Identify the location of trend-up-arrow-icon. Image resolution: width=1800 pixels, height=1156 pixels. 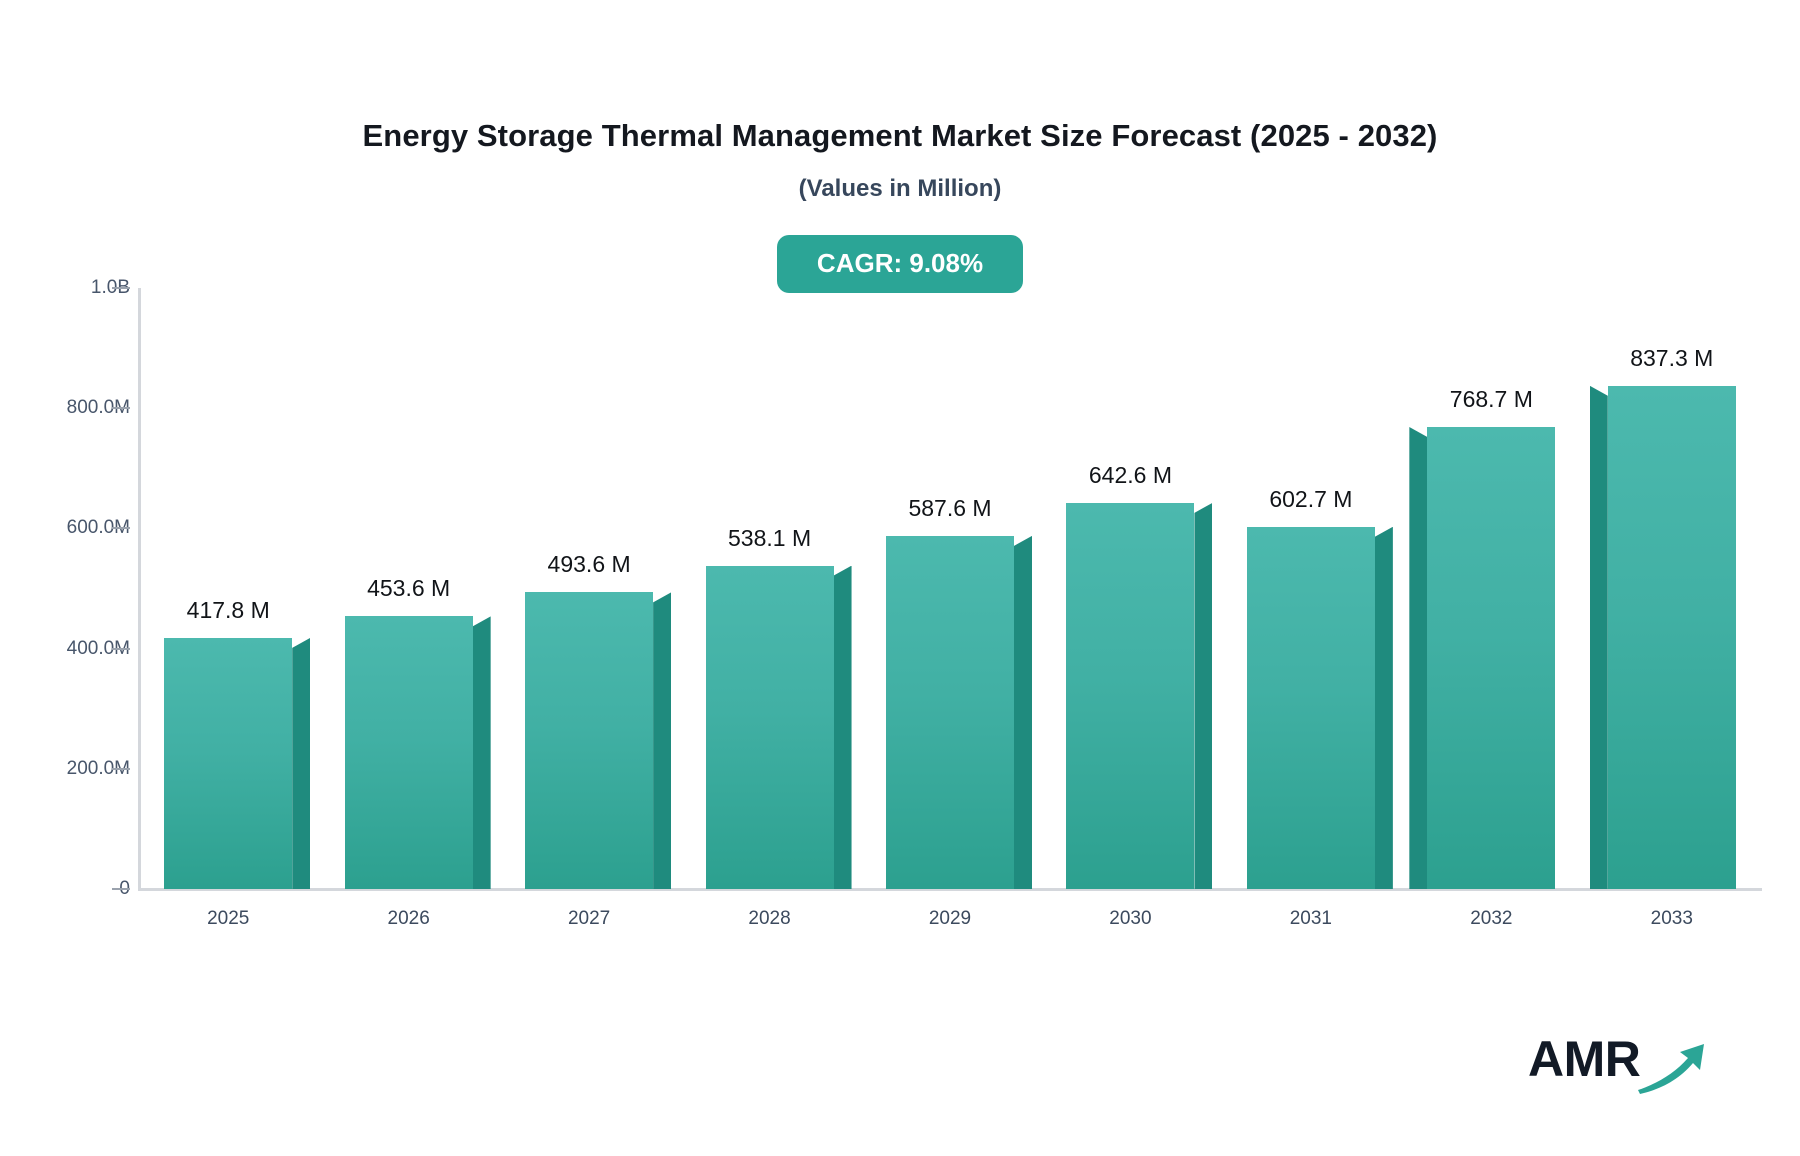
(1672, 1070).